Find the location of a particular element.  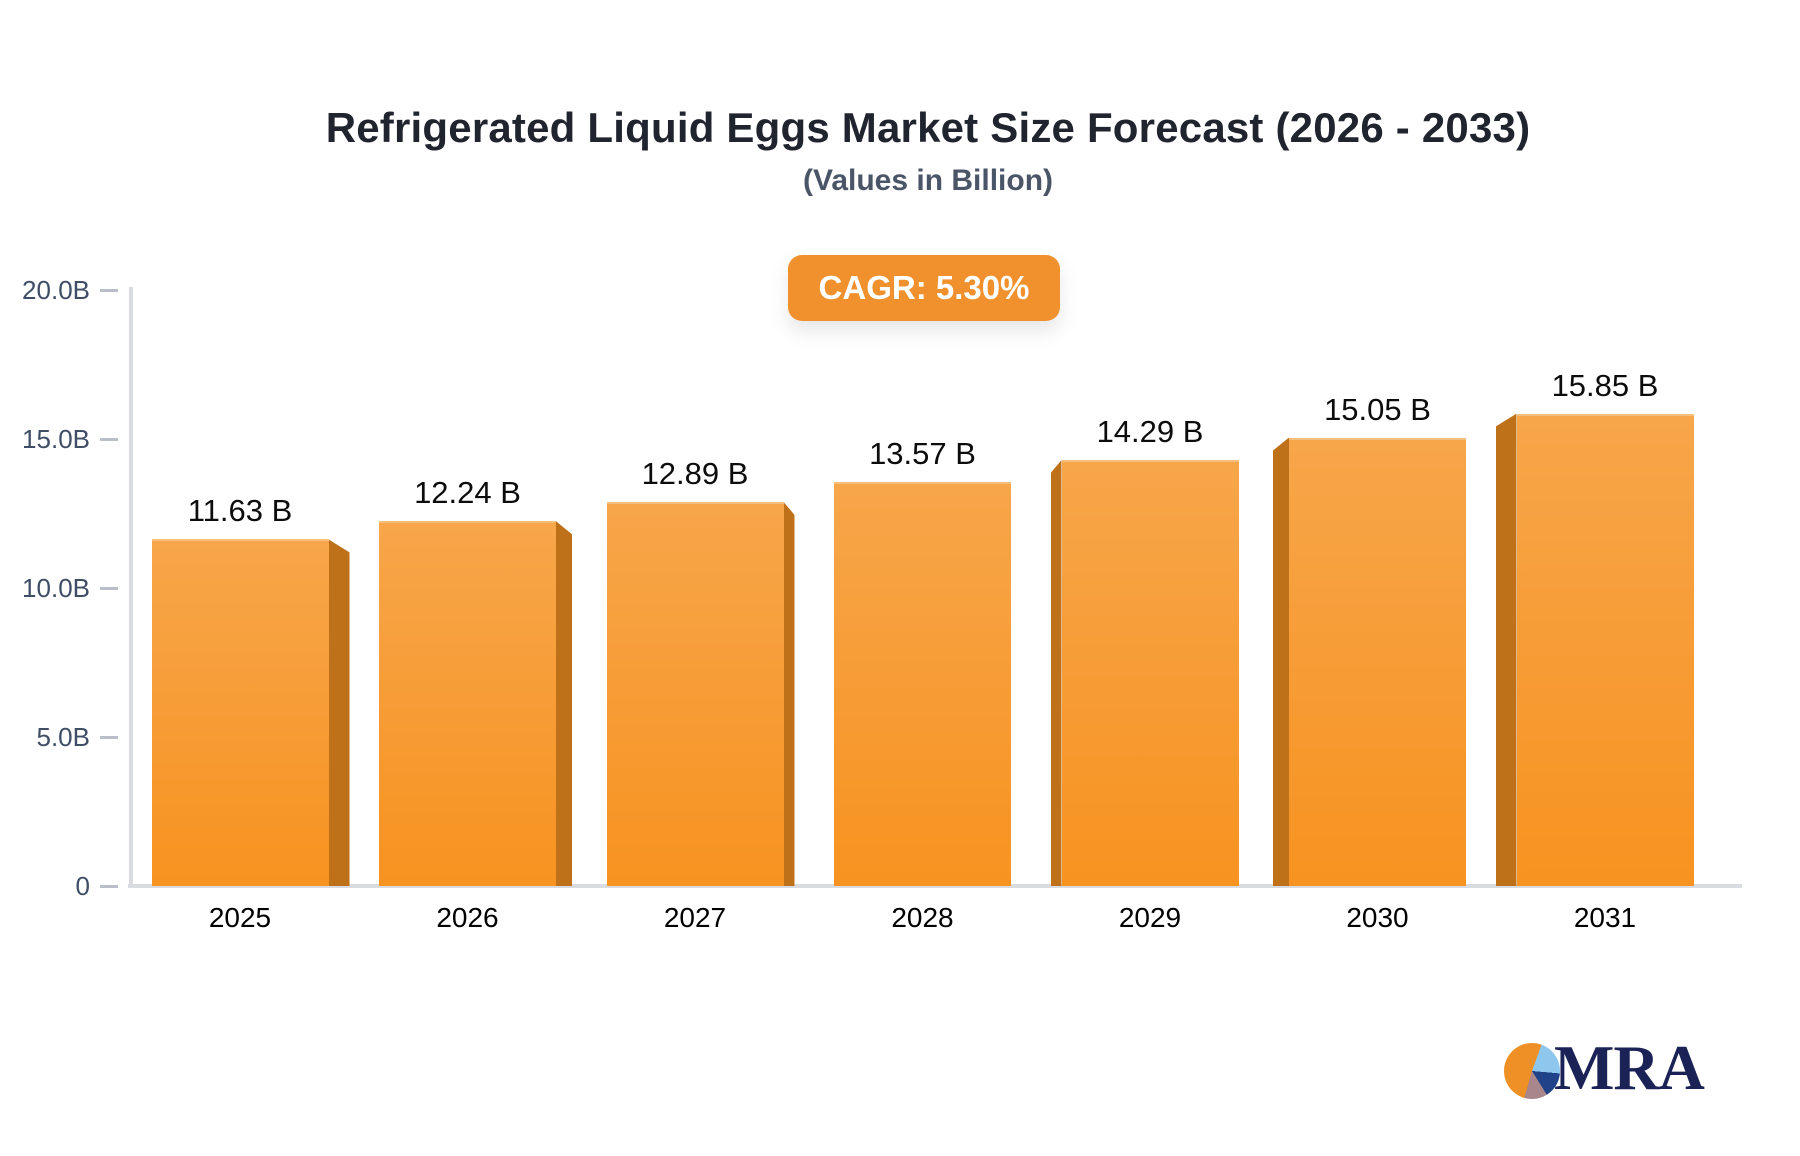

pie-chart-icon is located at coordinates (1532, 1071).